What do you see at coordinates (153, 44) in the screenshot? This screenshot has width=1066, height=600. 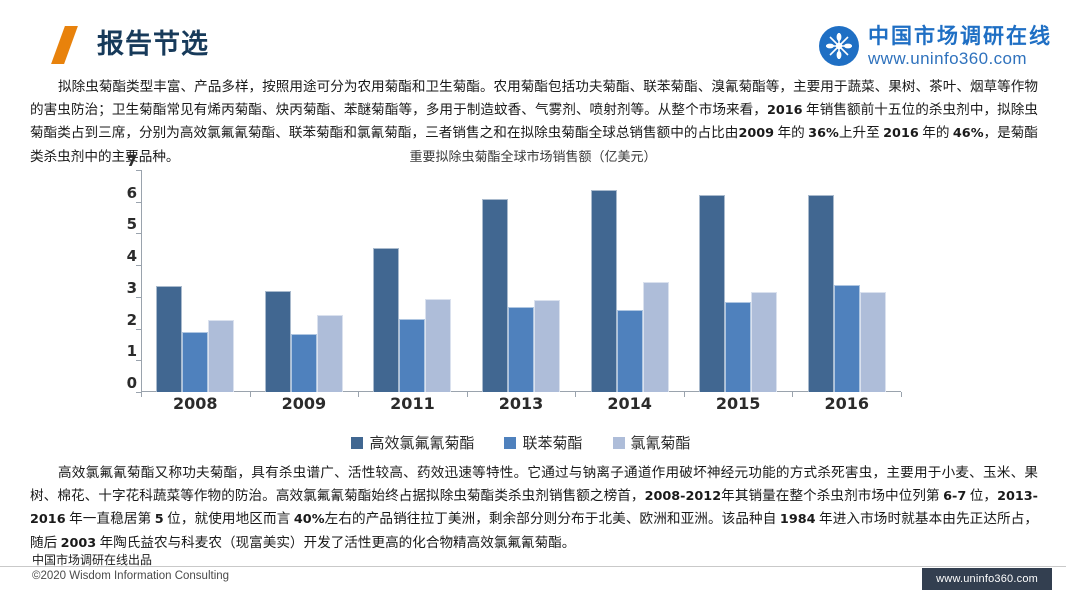 I see `page-title: 报告节选` at bounding box center [153, 44].